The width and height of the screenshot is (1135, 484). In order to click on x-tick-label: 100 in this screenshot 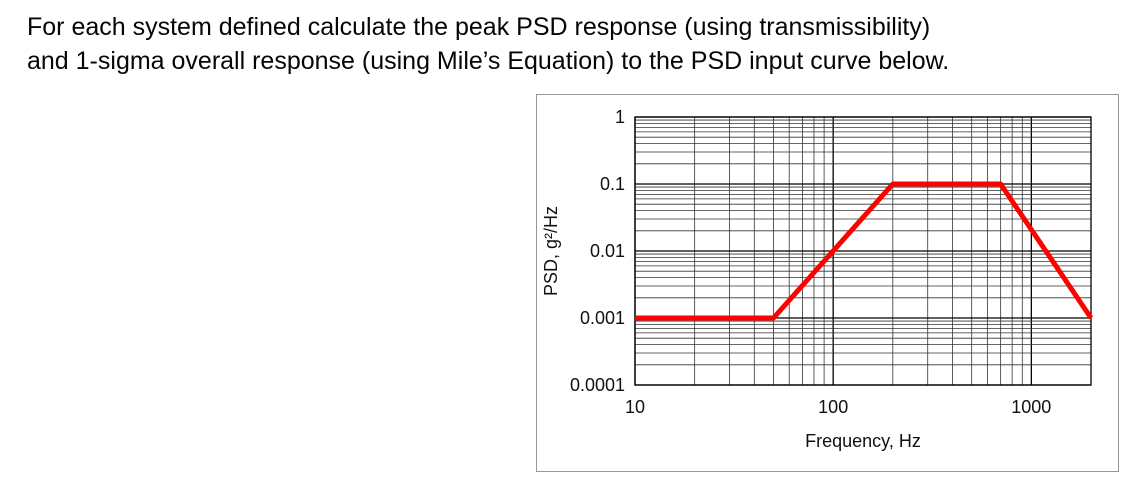, I will do `click(833, 407)`.